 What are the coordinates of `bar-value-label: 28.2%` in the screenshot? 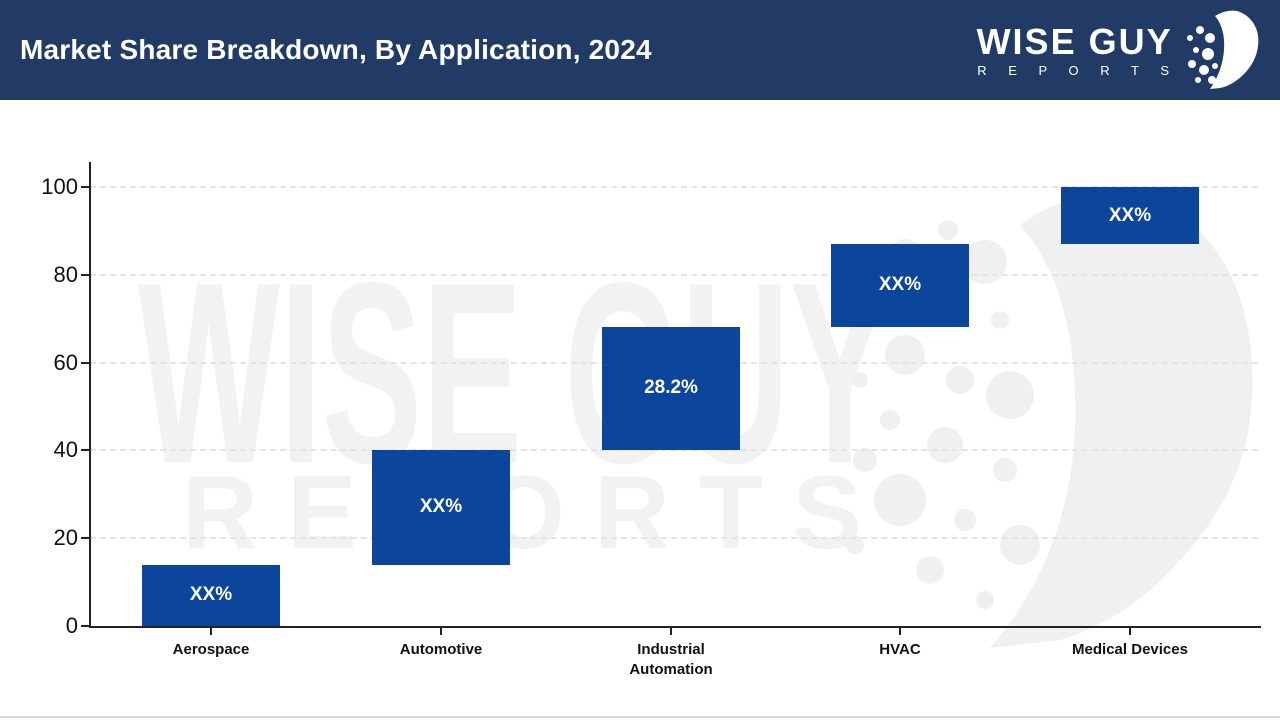 It's located at (671, 388).